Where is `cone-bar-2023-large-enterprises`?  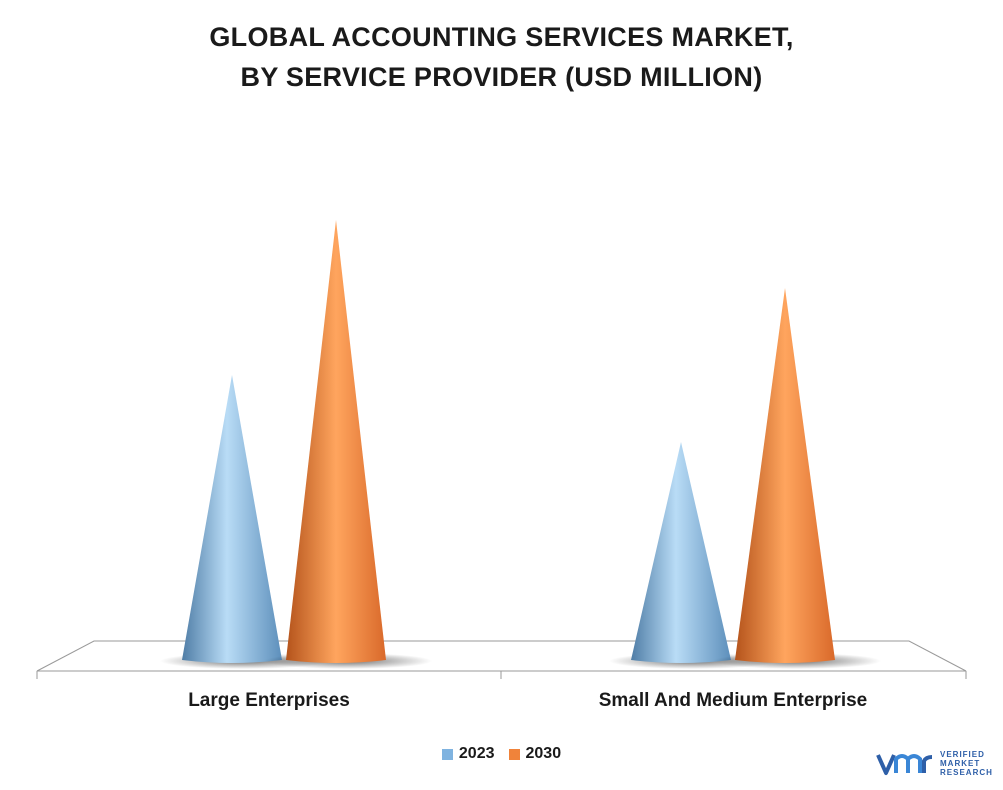 cone-bar-2023-large-enterprises is located at coordinates (232, 519).